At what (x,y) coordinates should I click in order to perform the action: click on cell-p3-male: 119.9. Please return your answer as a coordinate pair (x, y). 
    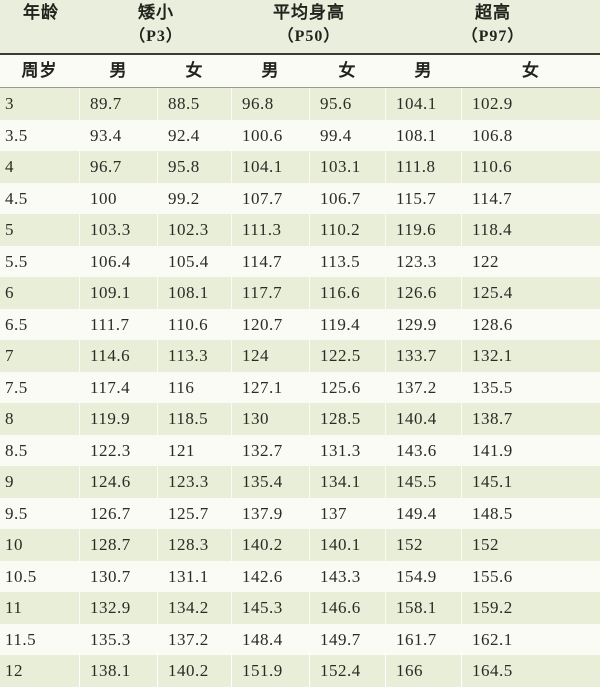
    Looking at the image, I should click on (110, 418).